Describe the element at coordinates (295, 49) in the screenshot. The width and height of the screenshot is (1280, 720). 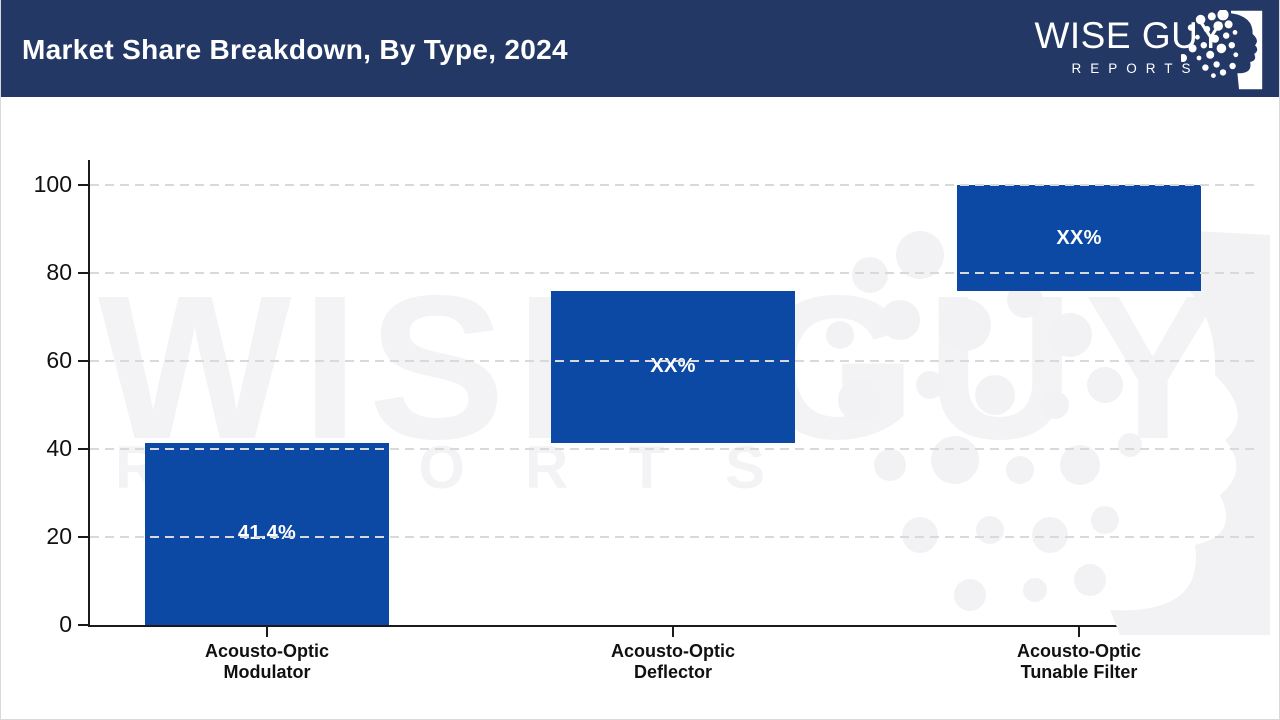
I see `page-title: Market Share Breakdown, By Type, 2024` at that location.